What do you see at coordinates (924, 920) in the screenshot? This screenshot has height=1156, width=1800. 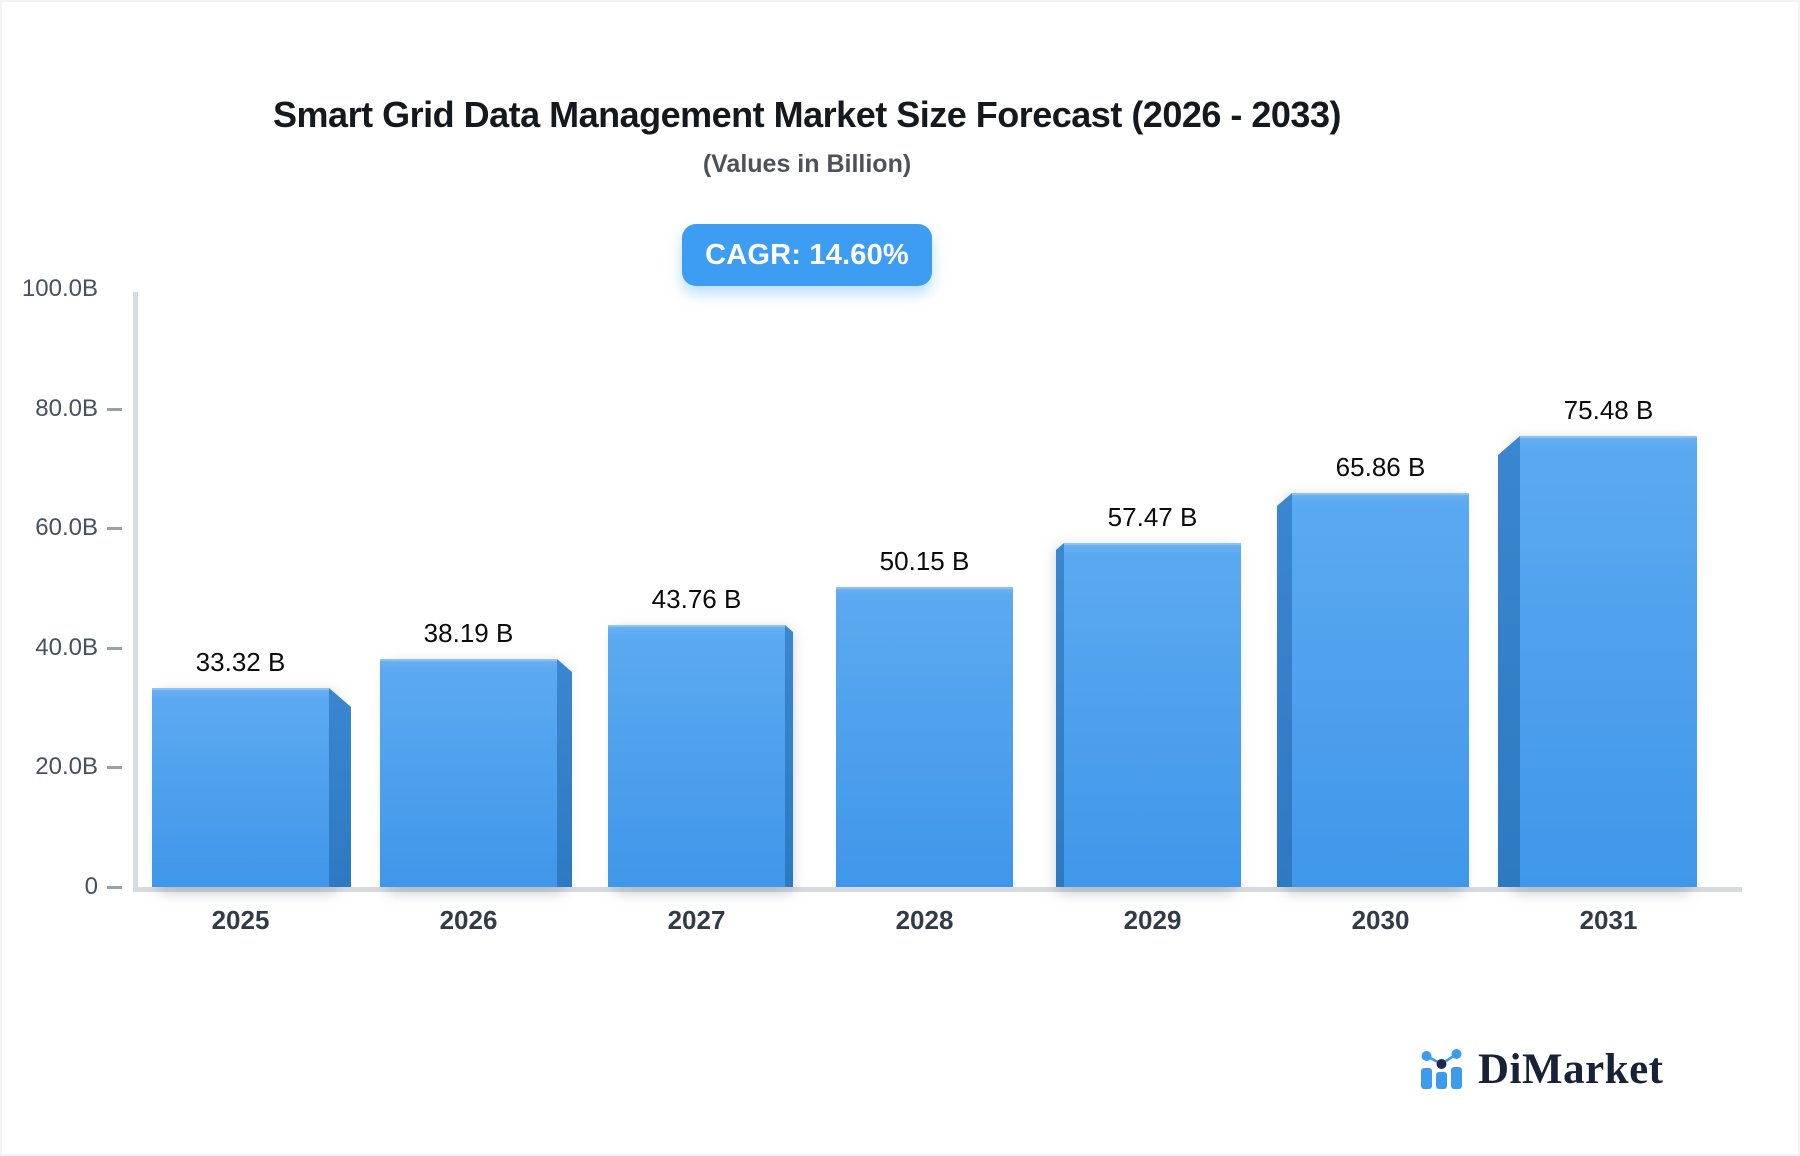 I see `x-tick-label: 2028` at bounding box center [924, 920].